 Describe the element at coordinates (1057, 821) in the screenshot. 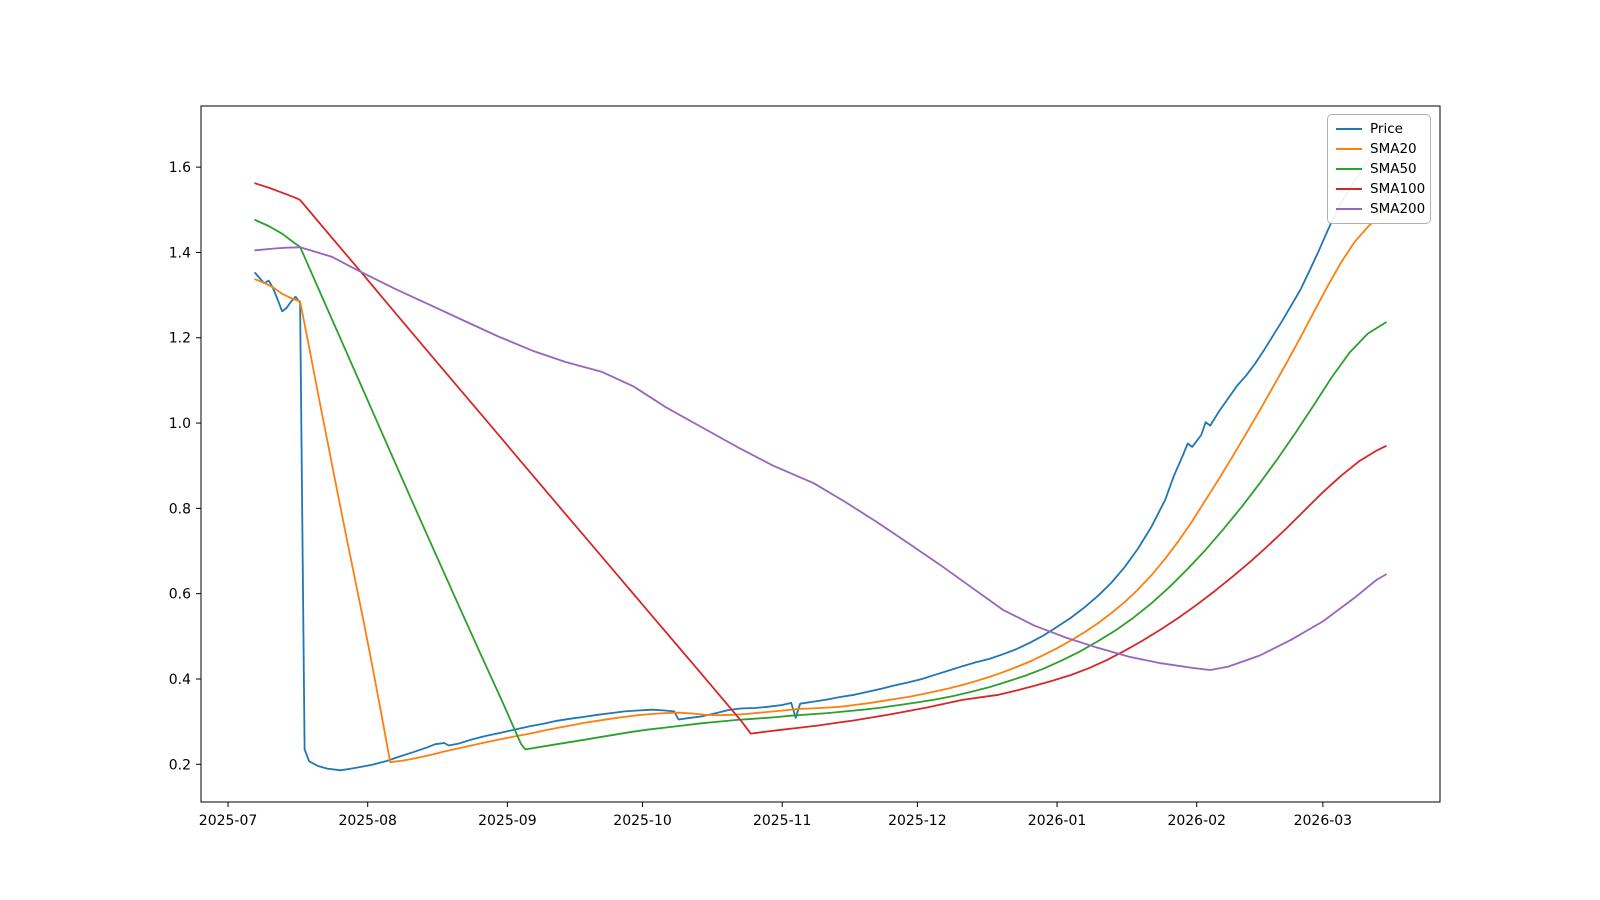

I see `x-tick-label: 2026-01` at that location.